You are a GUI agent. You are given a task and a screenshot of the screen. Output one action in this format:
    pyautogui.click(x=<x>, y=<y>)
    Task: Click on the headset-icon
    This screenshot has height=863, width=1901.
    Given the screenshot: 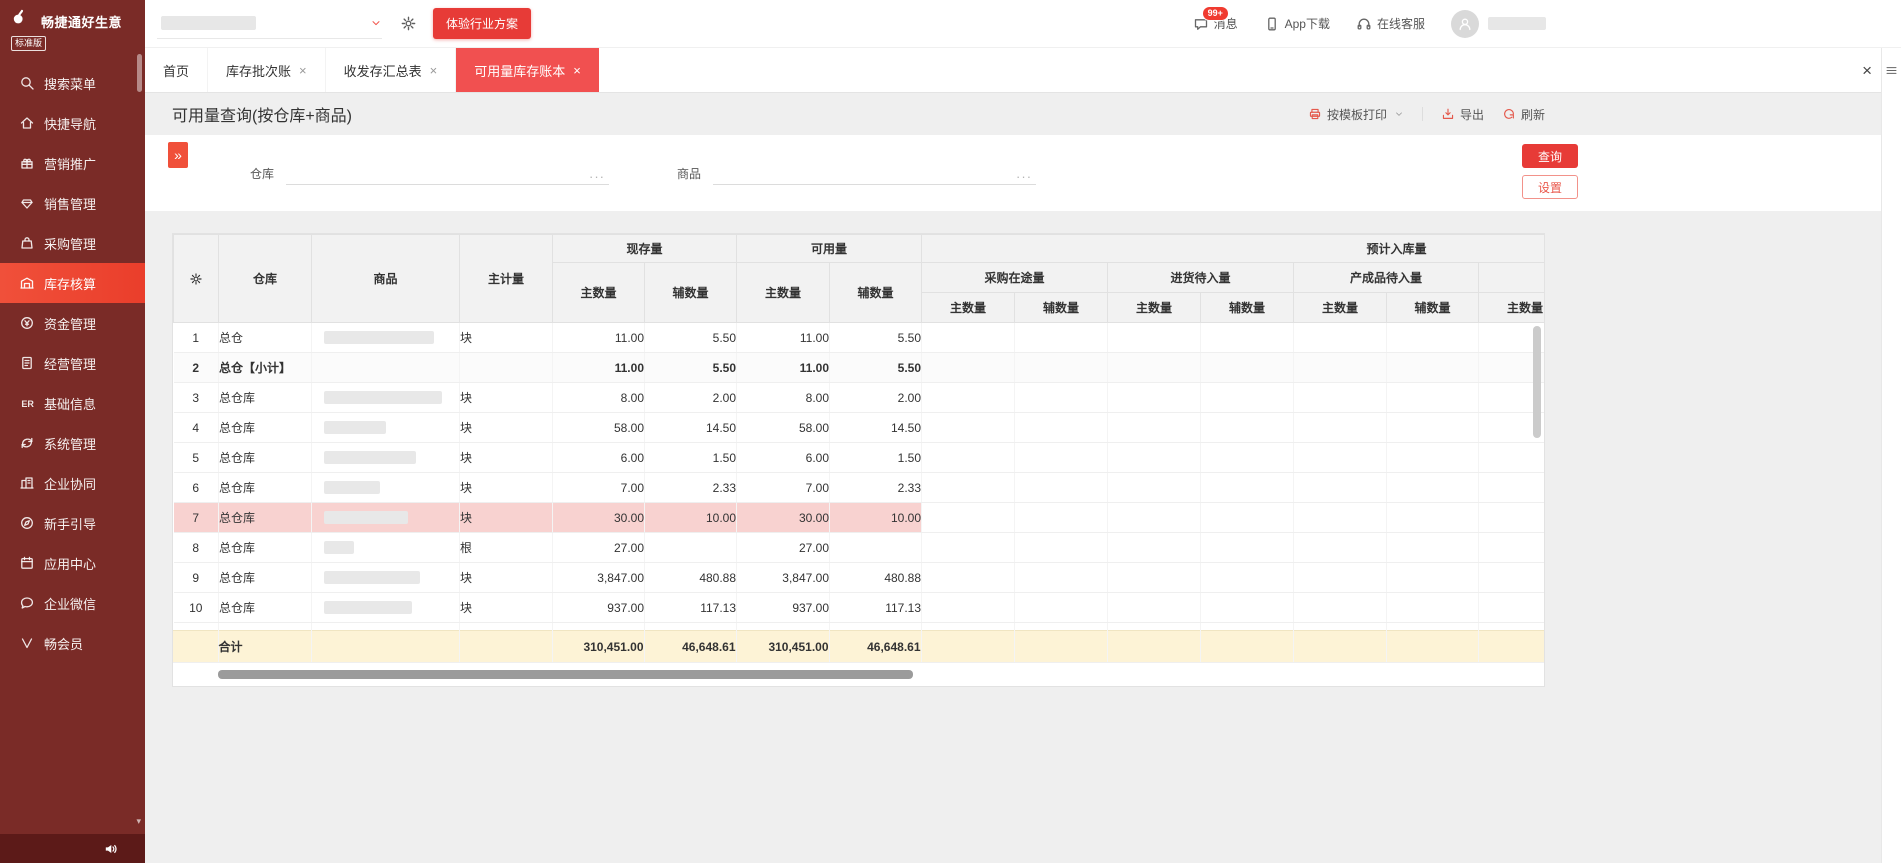 What is the action you would take?
    pyautogui.click(x=1364, y=24)
    